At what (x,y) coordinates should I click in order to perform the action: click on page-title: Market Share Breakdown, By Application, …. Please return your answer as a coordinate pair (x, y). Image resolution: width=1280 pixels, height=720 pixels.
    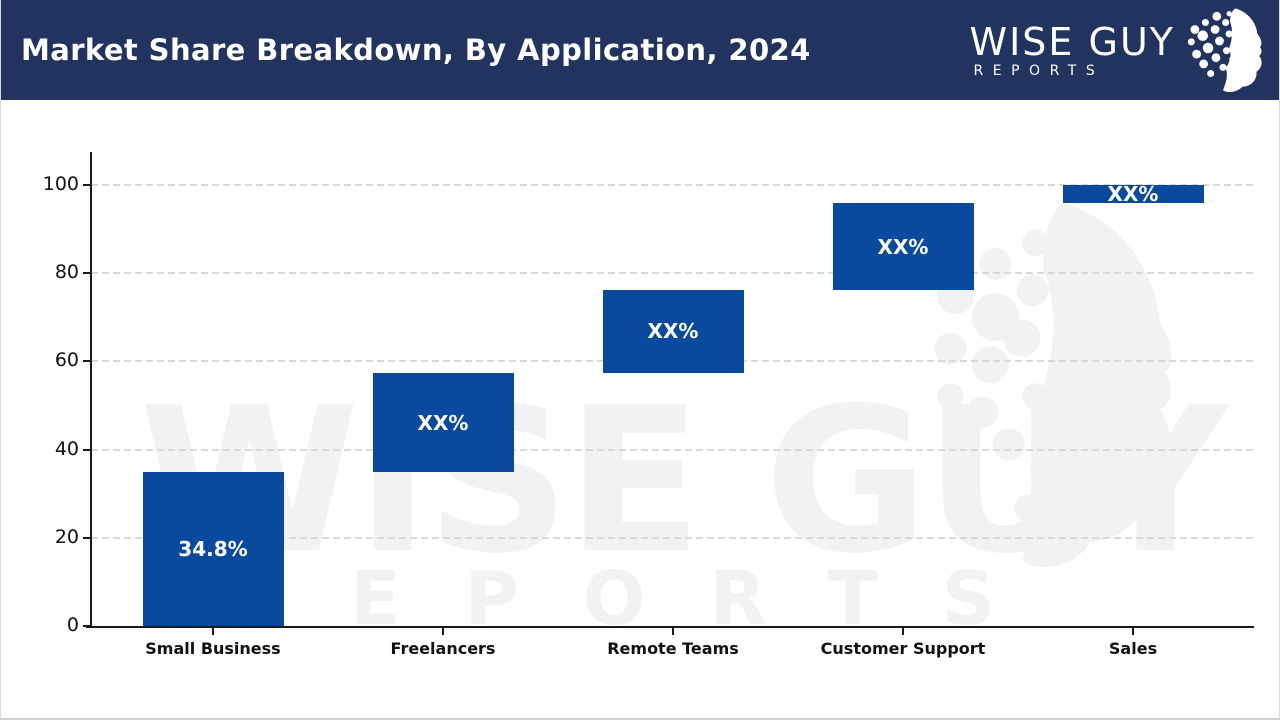
    Looking at the image, I should click on (416, 50).